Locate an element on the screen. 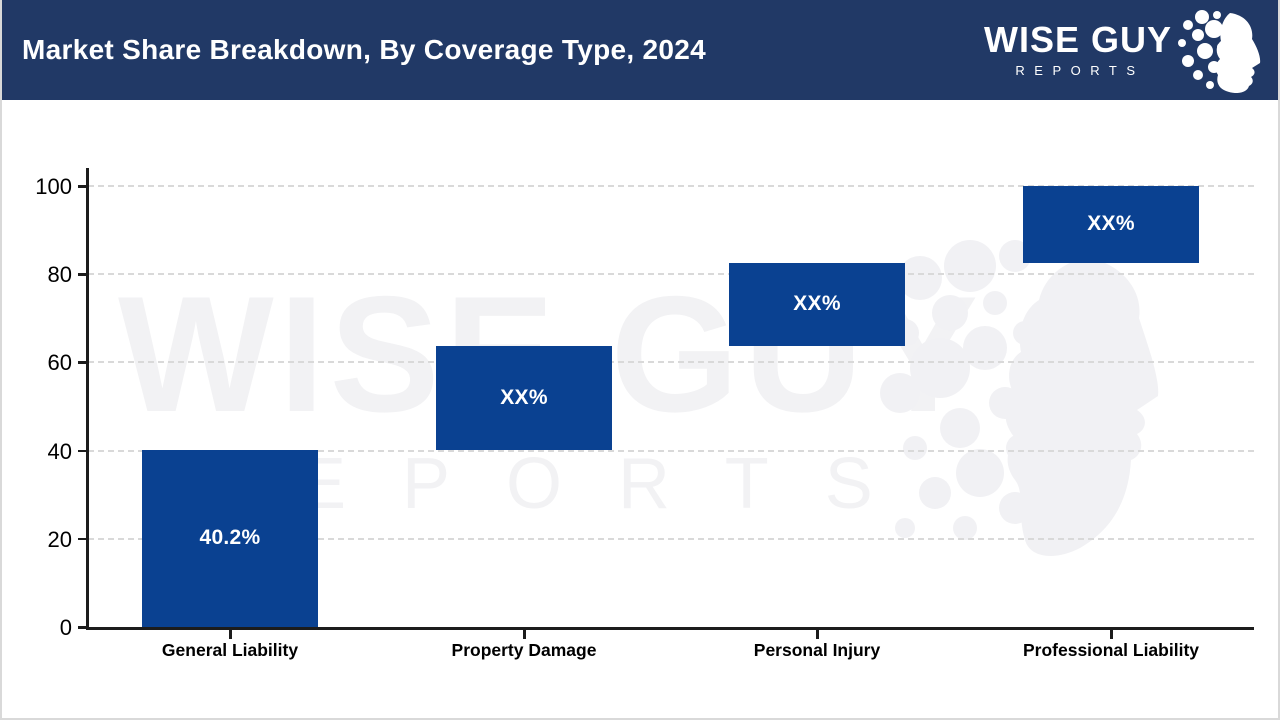 The height and width of the screenshot is (720, 1280). x-label-professional-liability: Professional Liability is located at coordinates (1111, 650).